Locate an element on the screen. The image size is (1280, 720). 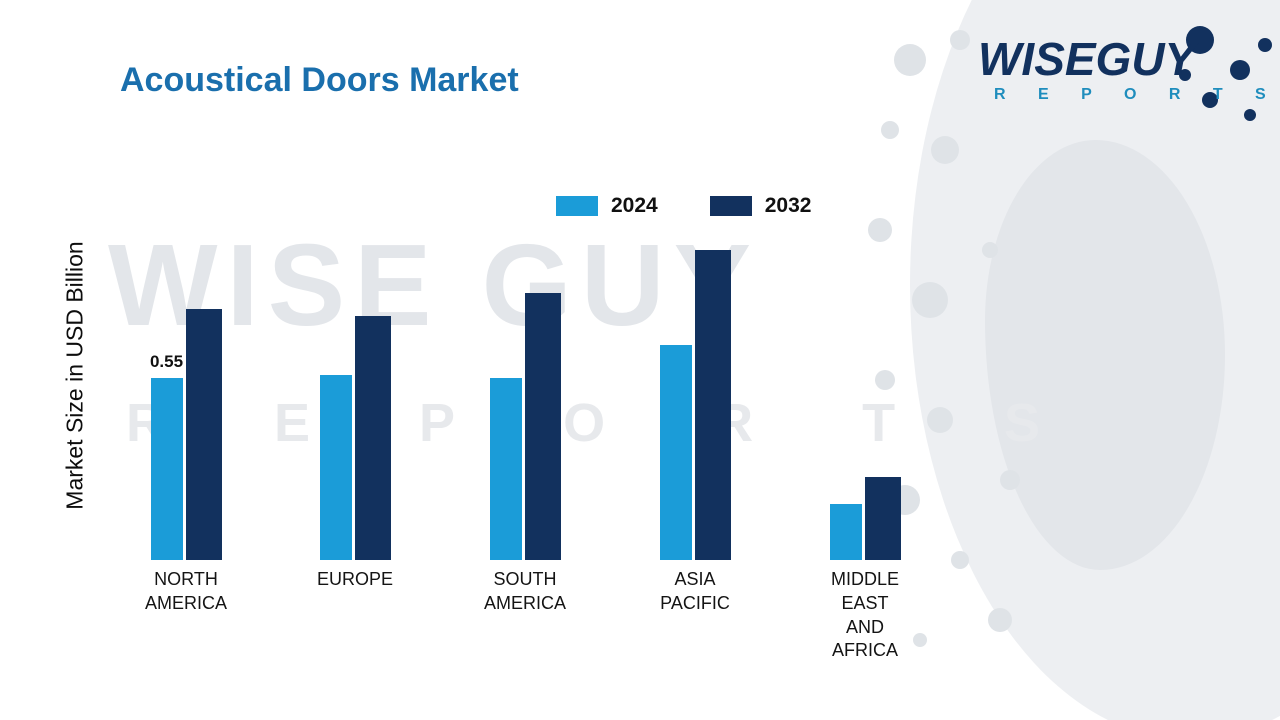
logo: WISEGUY R E P O R T S is located at coordinates (1129, 70).